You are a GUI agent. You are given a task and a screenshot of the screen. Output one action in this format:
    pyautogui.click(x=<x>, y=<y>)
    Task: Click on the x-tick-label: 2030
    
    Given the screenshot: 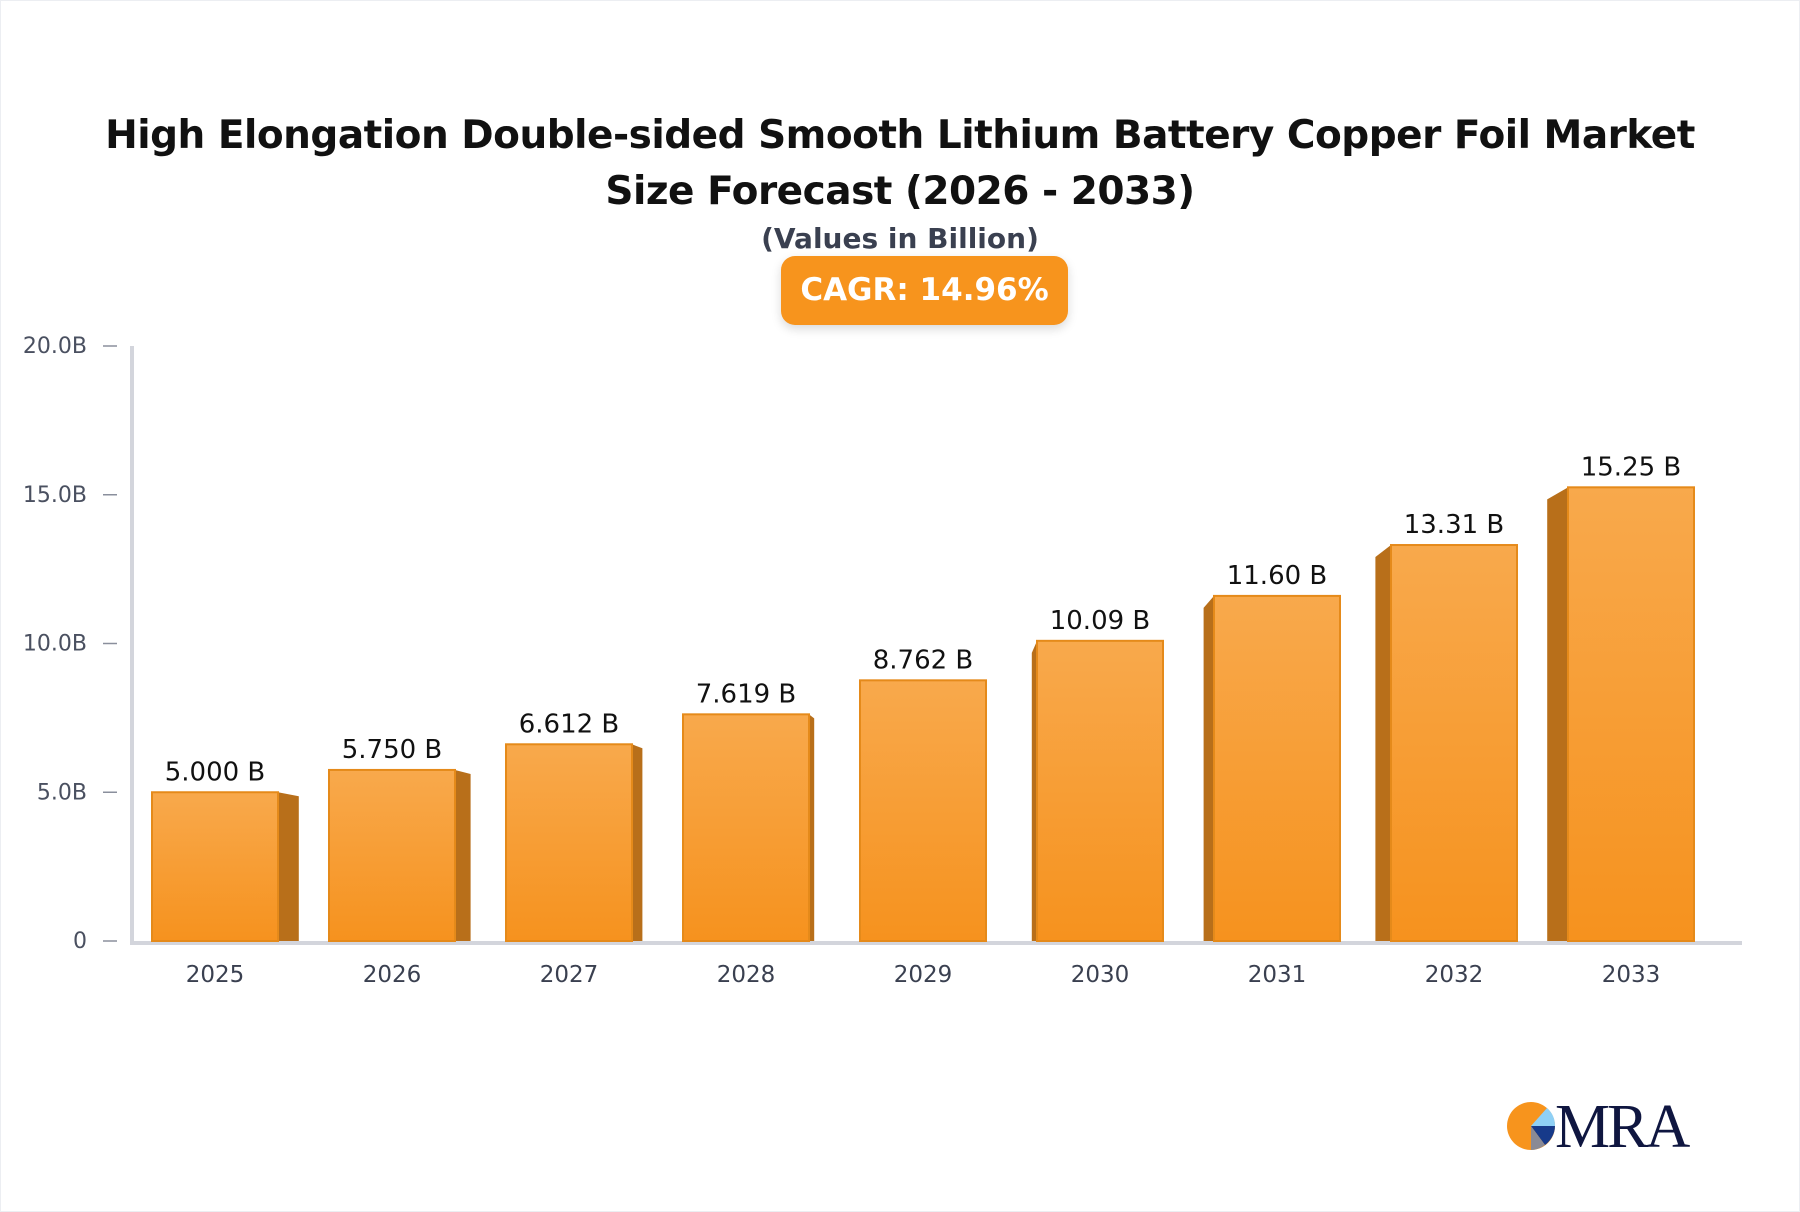 What is the action you would take?
    pyautogui.click(x=1100, y=975)
    